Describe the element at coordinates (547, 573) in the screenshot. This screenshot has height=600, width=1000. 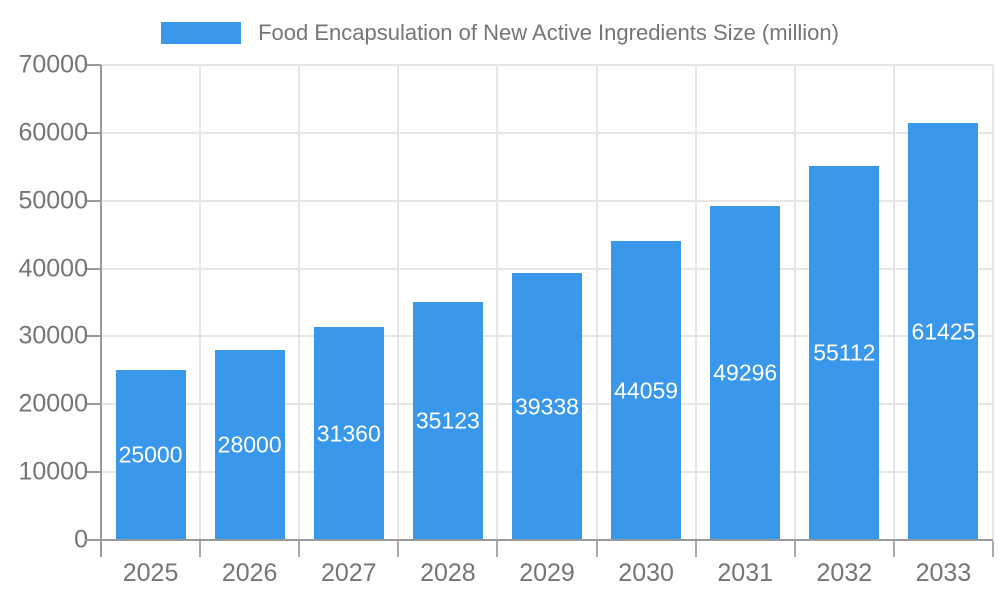
I see `x-tick-label: 2029` at that location.